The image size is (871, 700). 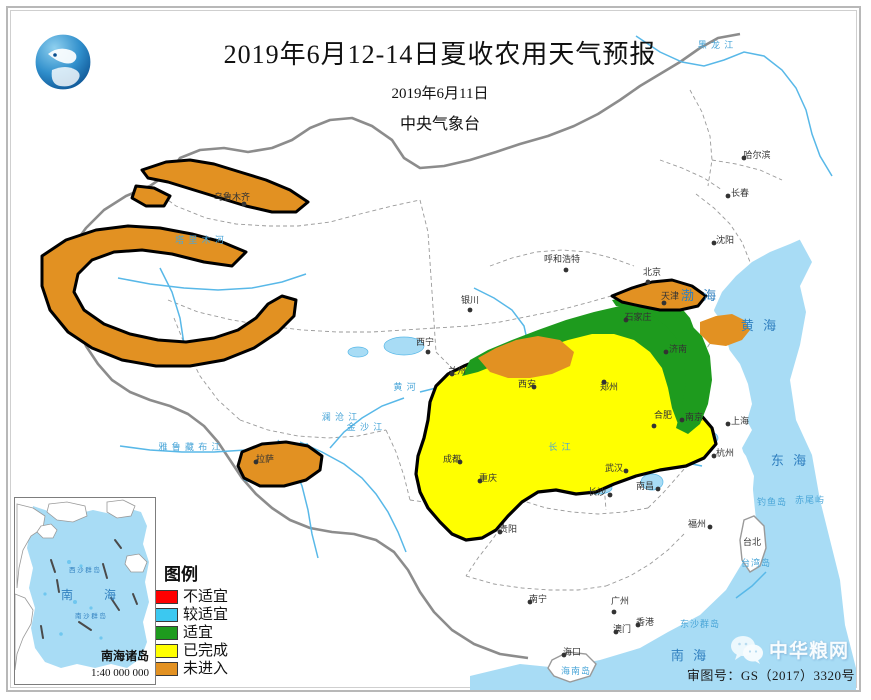 I want to click on city-label-10: 济南, so click(x=678, y=348).